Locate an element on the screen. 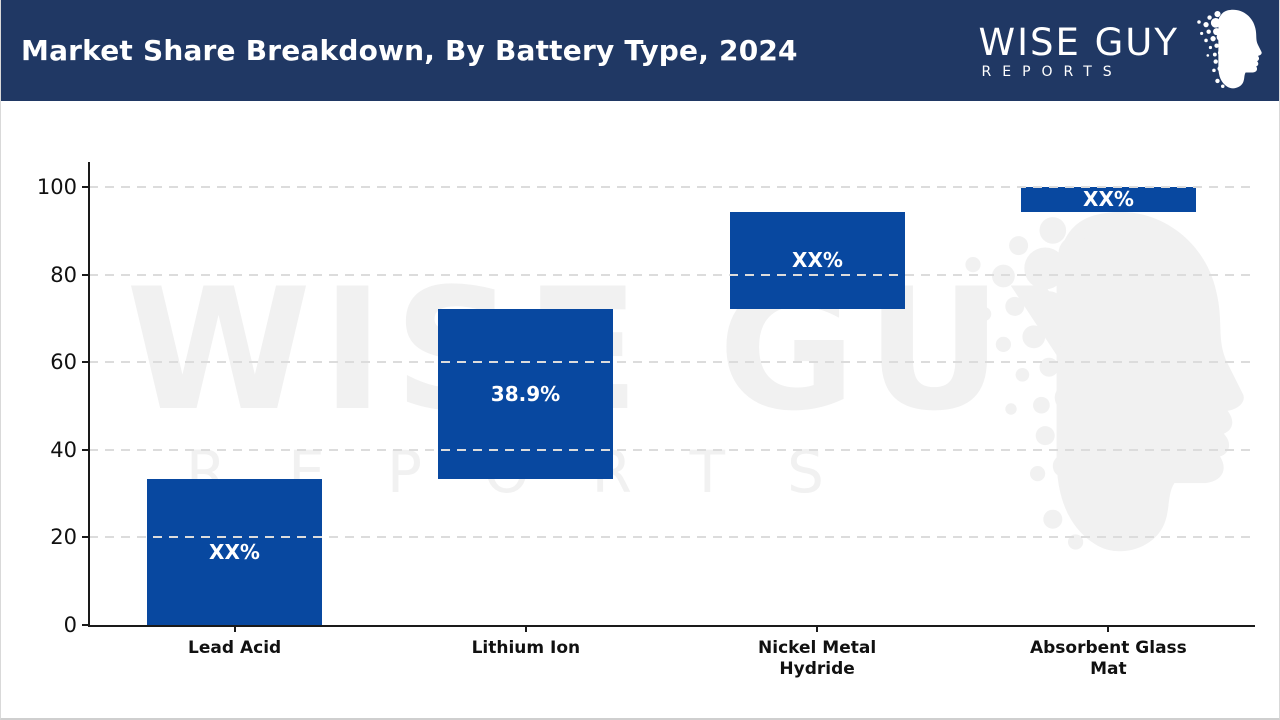 The image size is (1280, 720). logo-subtitle: REPORTS is located at coordinates (1052, 71).